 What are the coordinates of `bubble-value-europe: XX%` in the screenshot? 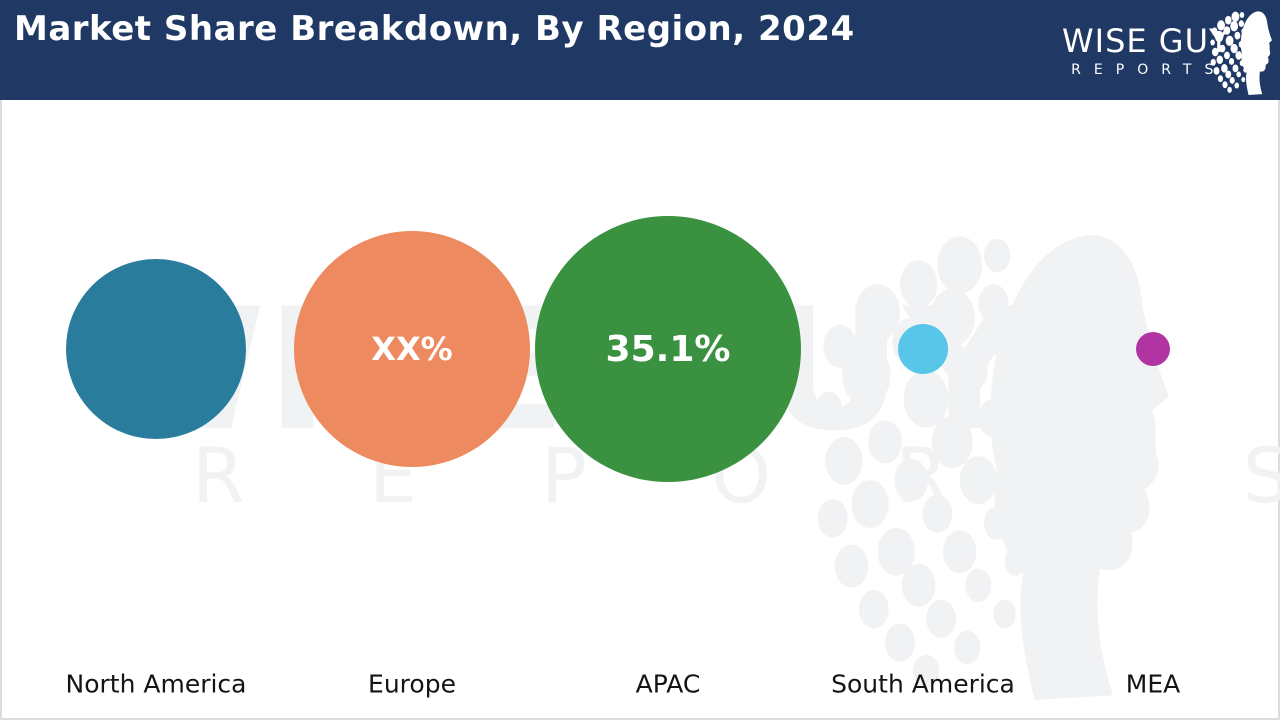 It's located at (412, 349).